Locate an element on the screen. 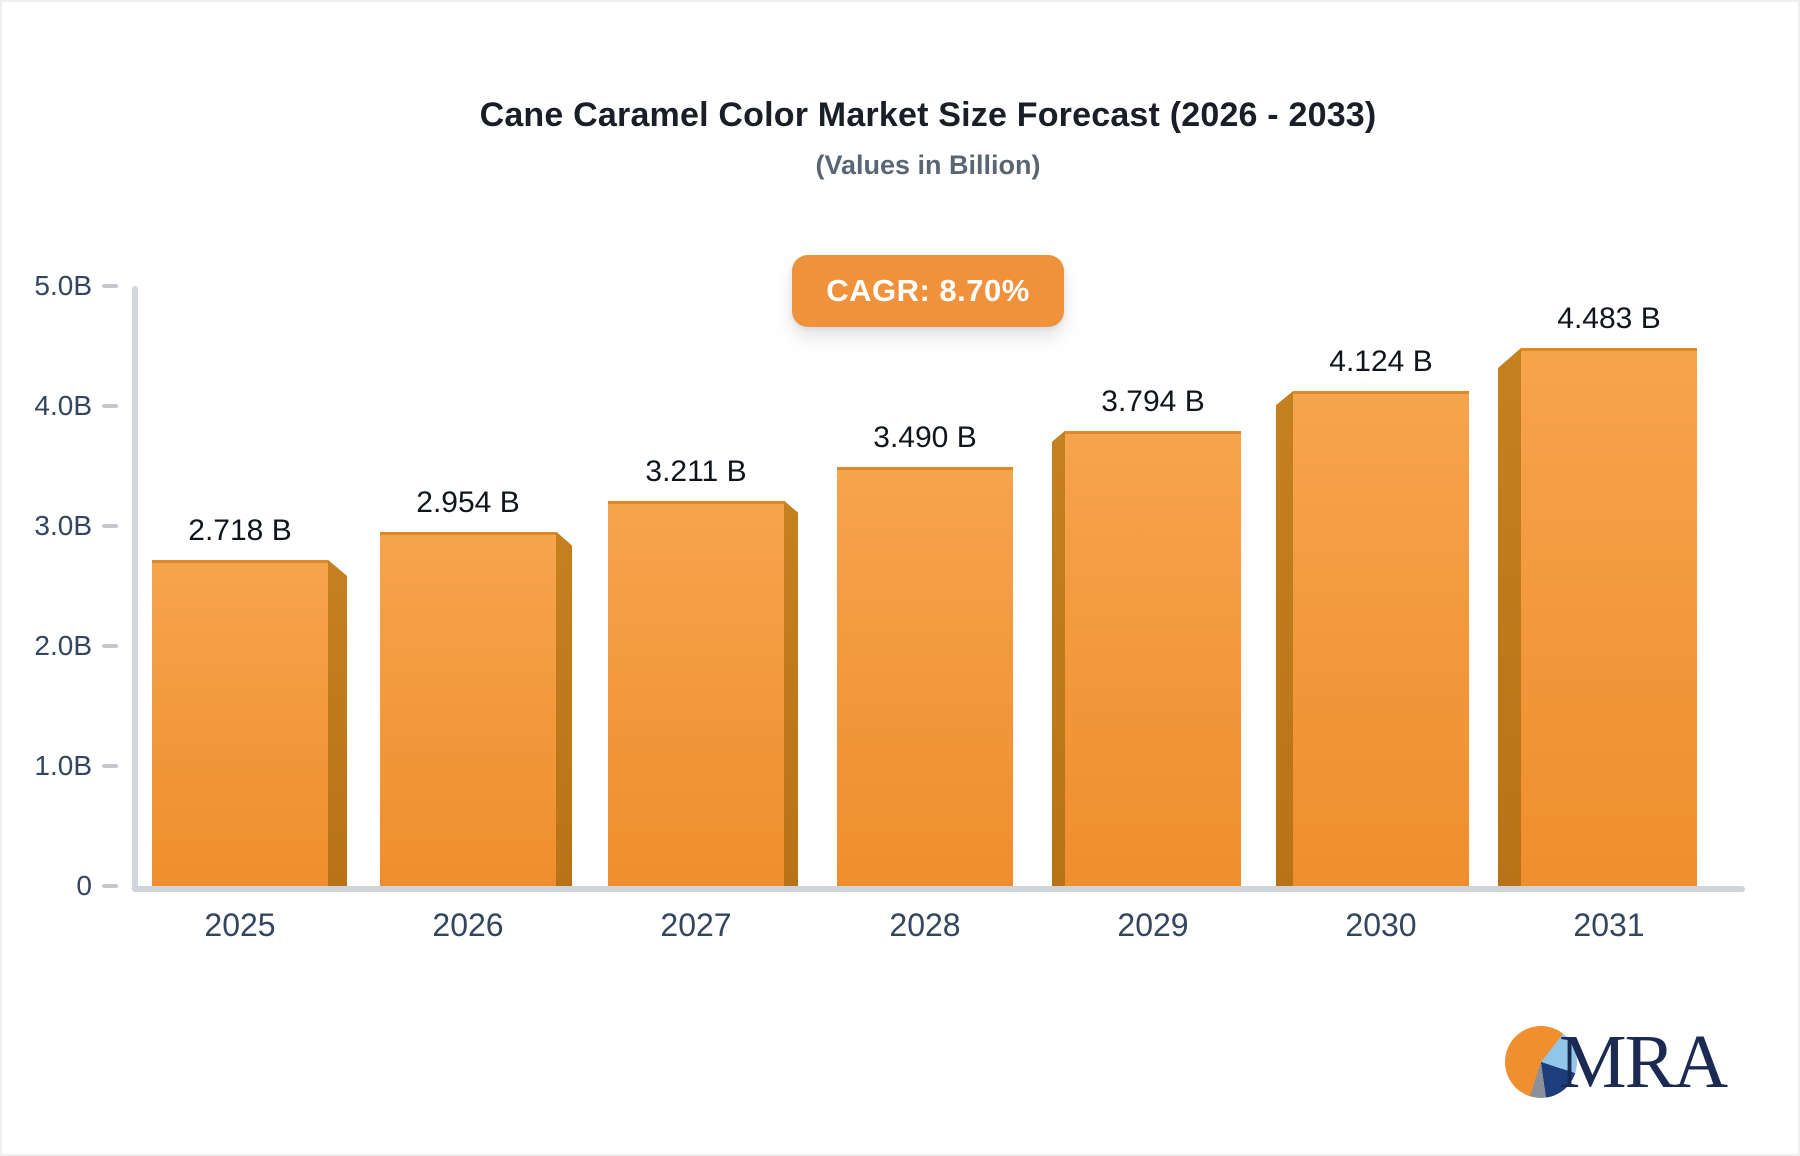 This screenshot has height=1156, width=1800. x-axis-baseline is located at coordinates (938, 889).